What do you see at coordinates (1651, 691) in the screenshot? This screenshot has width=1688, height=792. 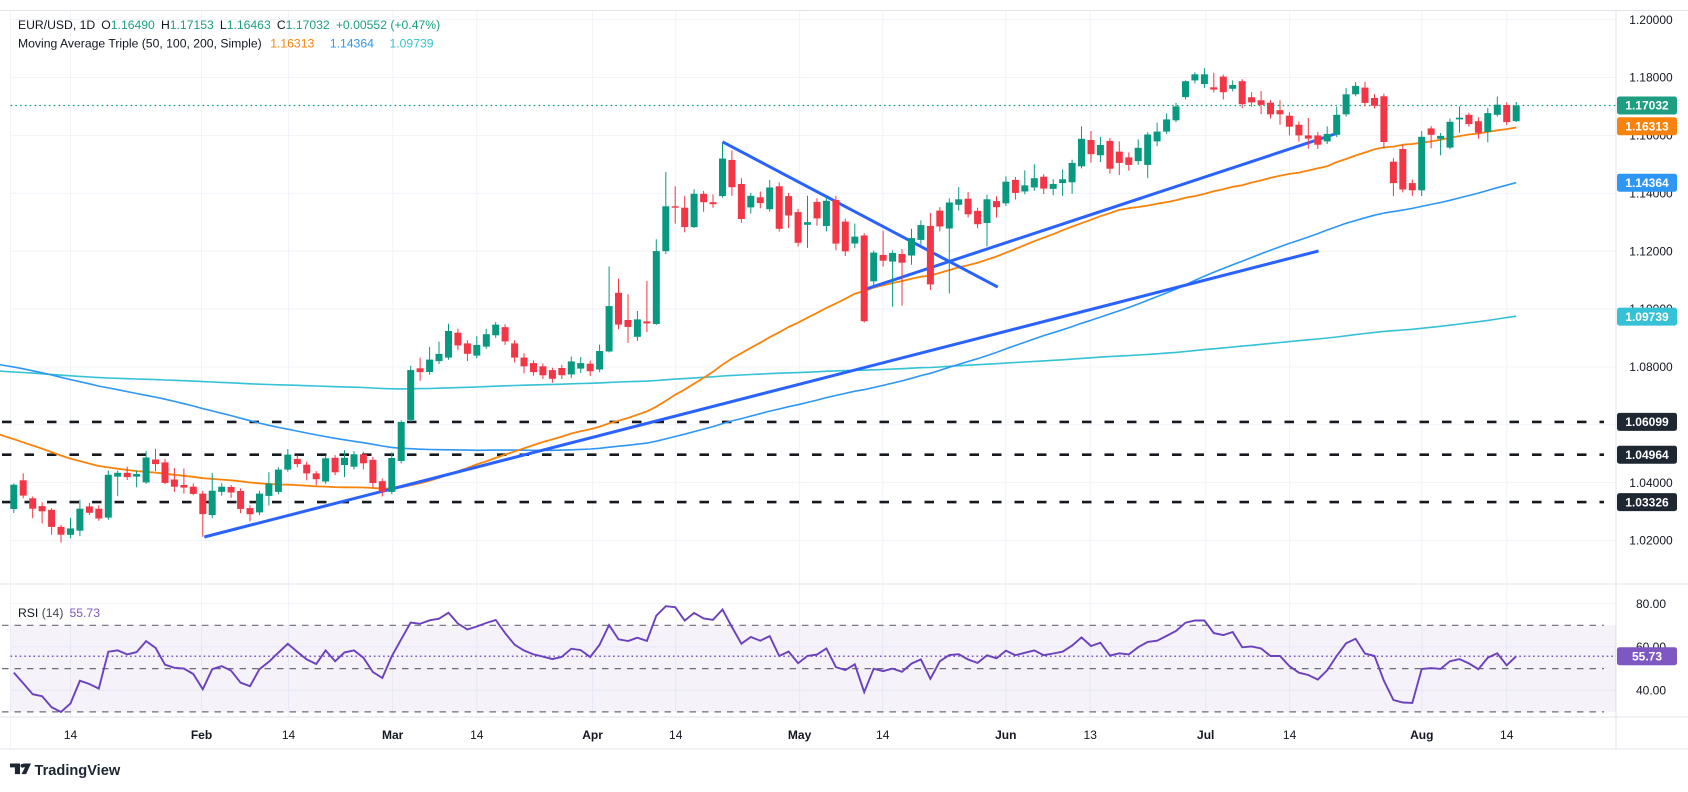 I see `svg-text: 40.00` at bounding box center [1651, 691].